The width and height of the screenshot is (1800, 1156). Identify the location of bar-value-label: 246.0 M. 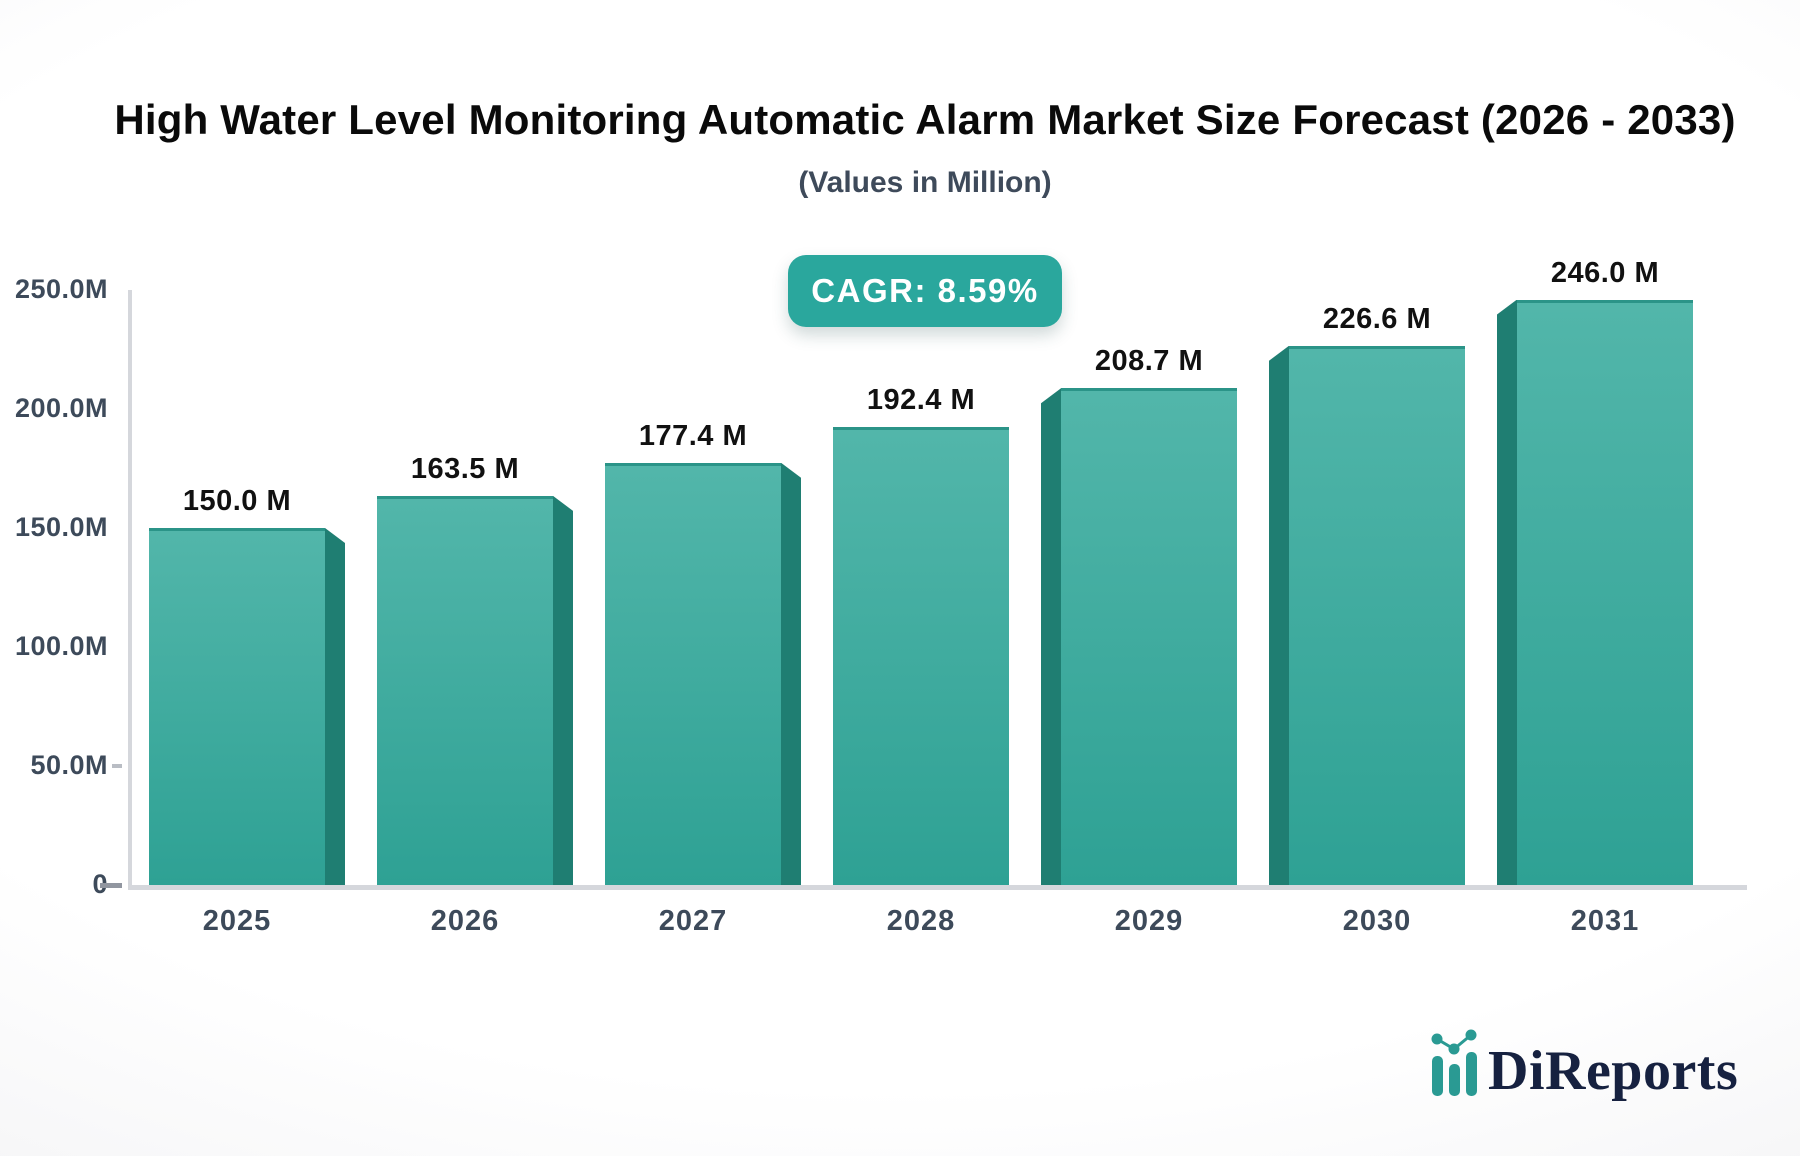
(1605, 272).